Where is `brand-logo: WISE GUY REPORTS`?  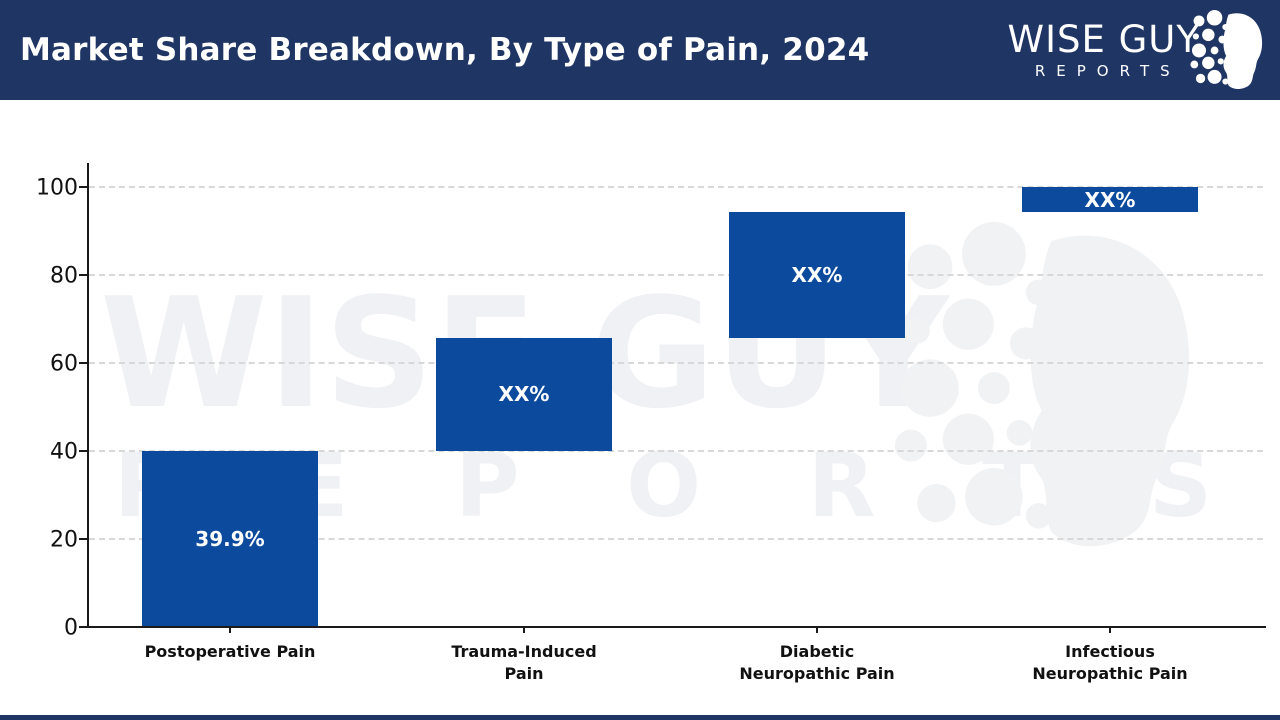
brand-logo: WISE GUY REPORTS is located at coordinates (1135, 51).